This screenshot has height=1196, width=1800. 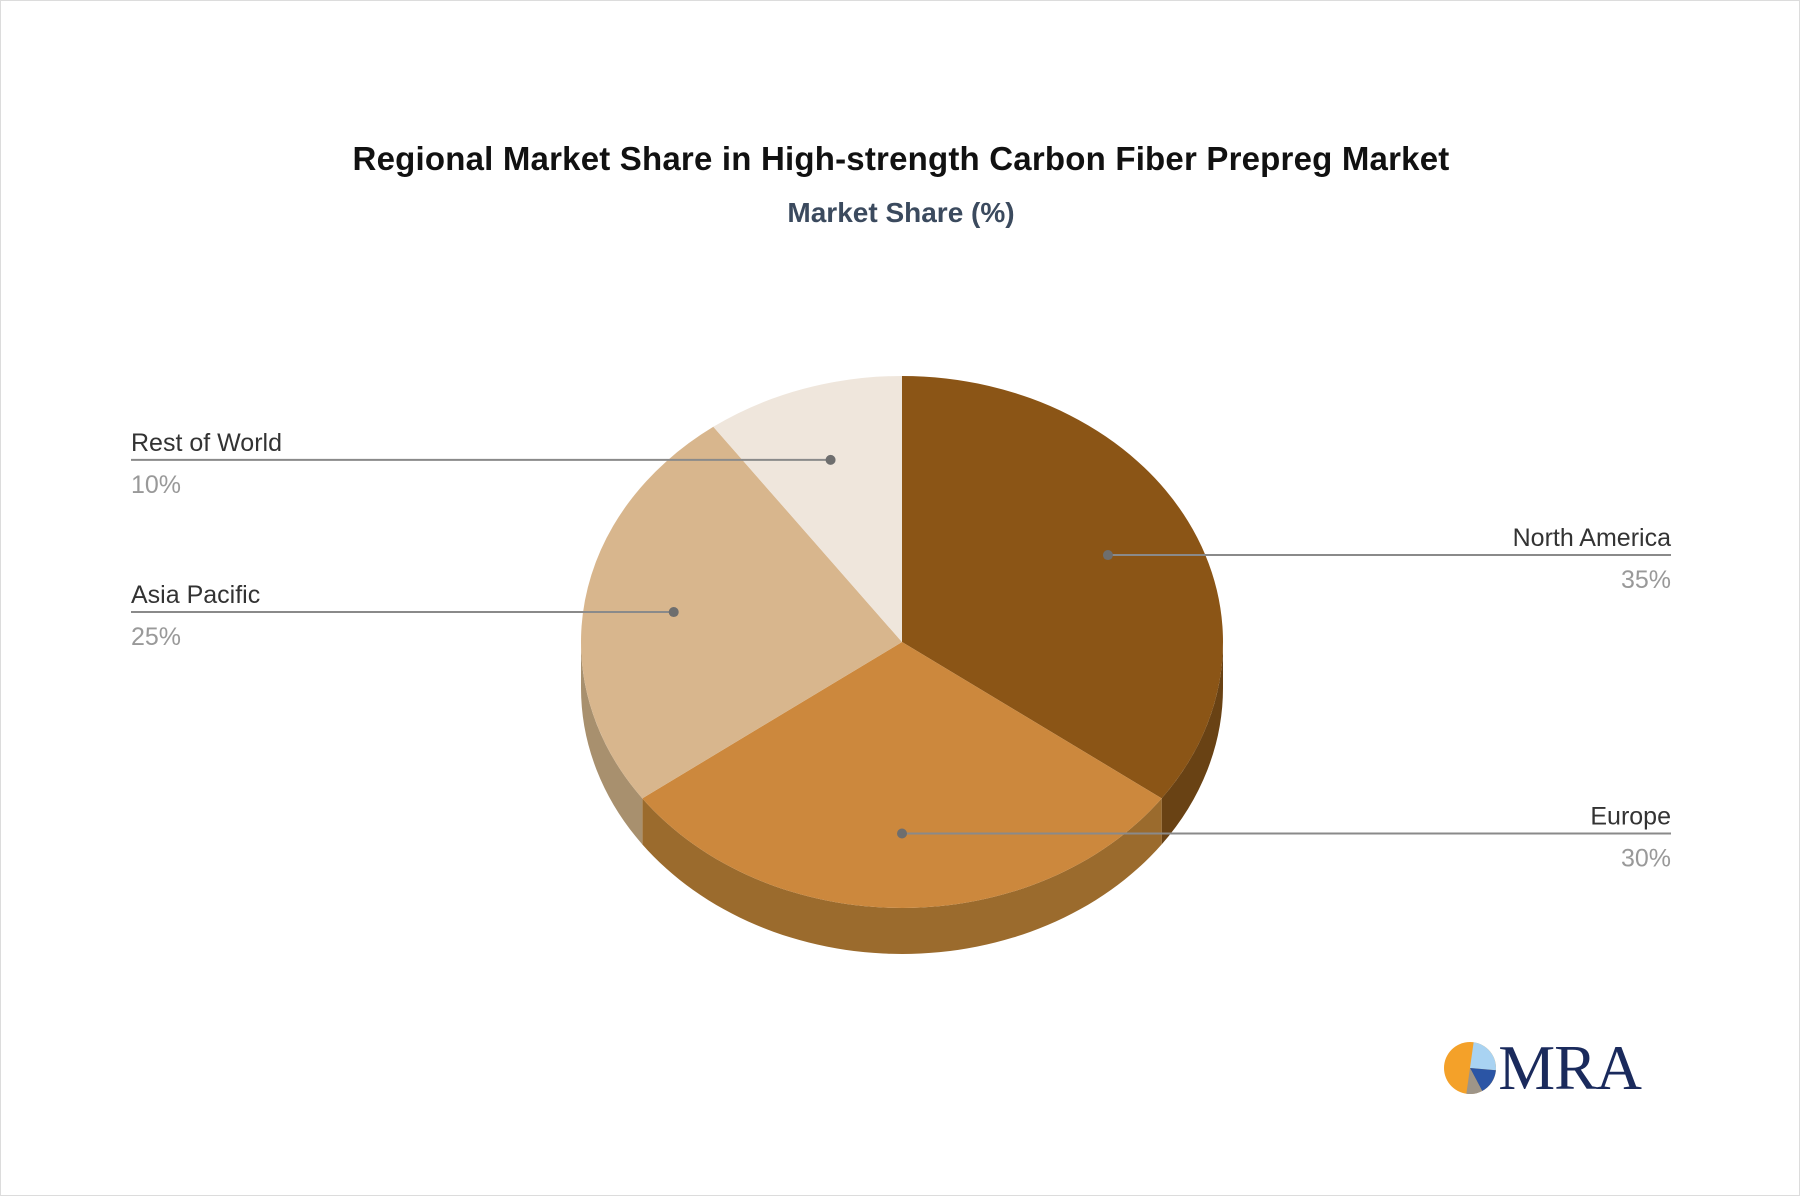 What do you see at coordinates (1474, 1081) in the screenshot?
I see `logo-gray-slice` at bounding box center [1474, 1081].